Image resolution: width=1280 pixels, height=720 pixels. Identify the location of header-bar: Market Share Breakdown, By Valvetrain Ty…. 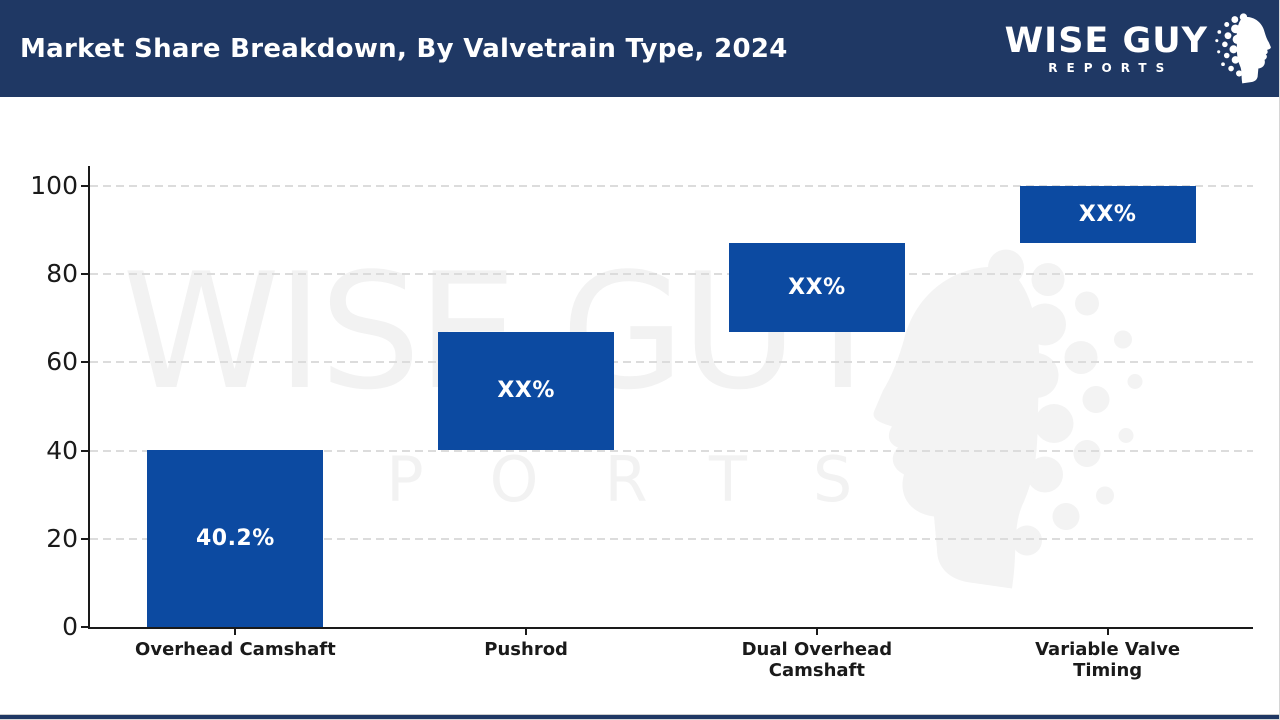
(639, 48).